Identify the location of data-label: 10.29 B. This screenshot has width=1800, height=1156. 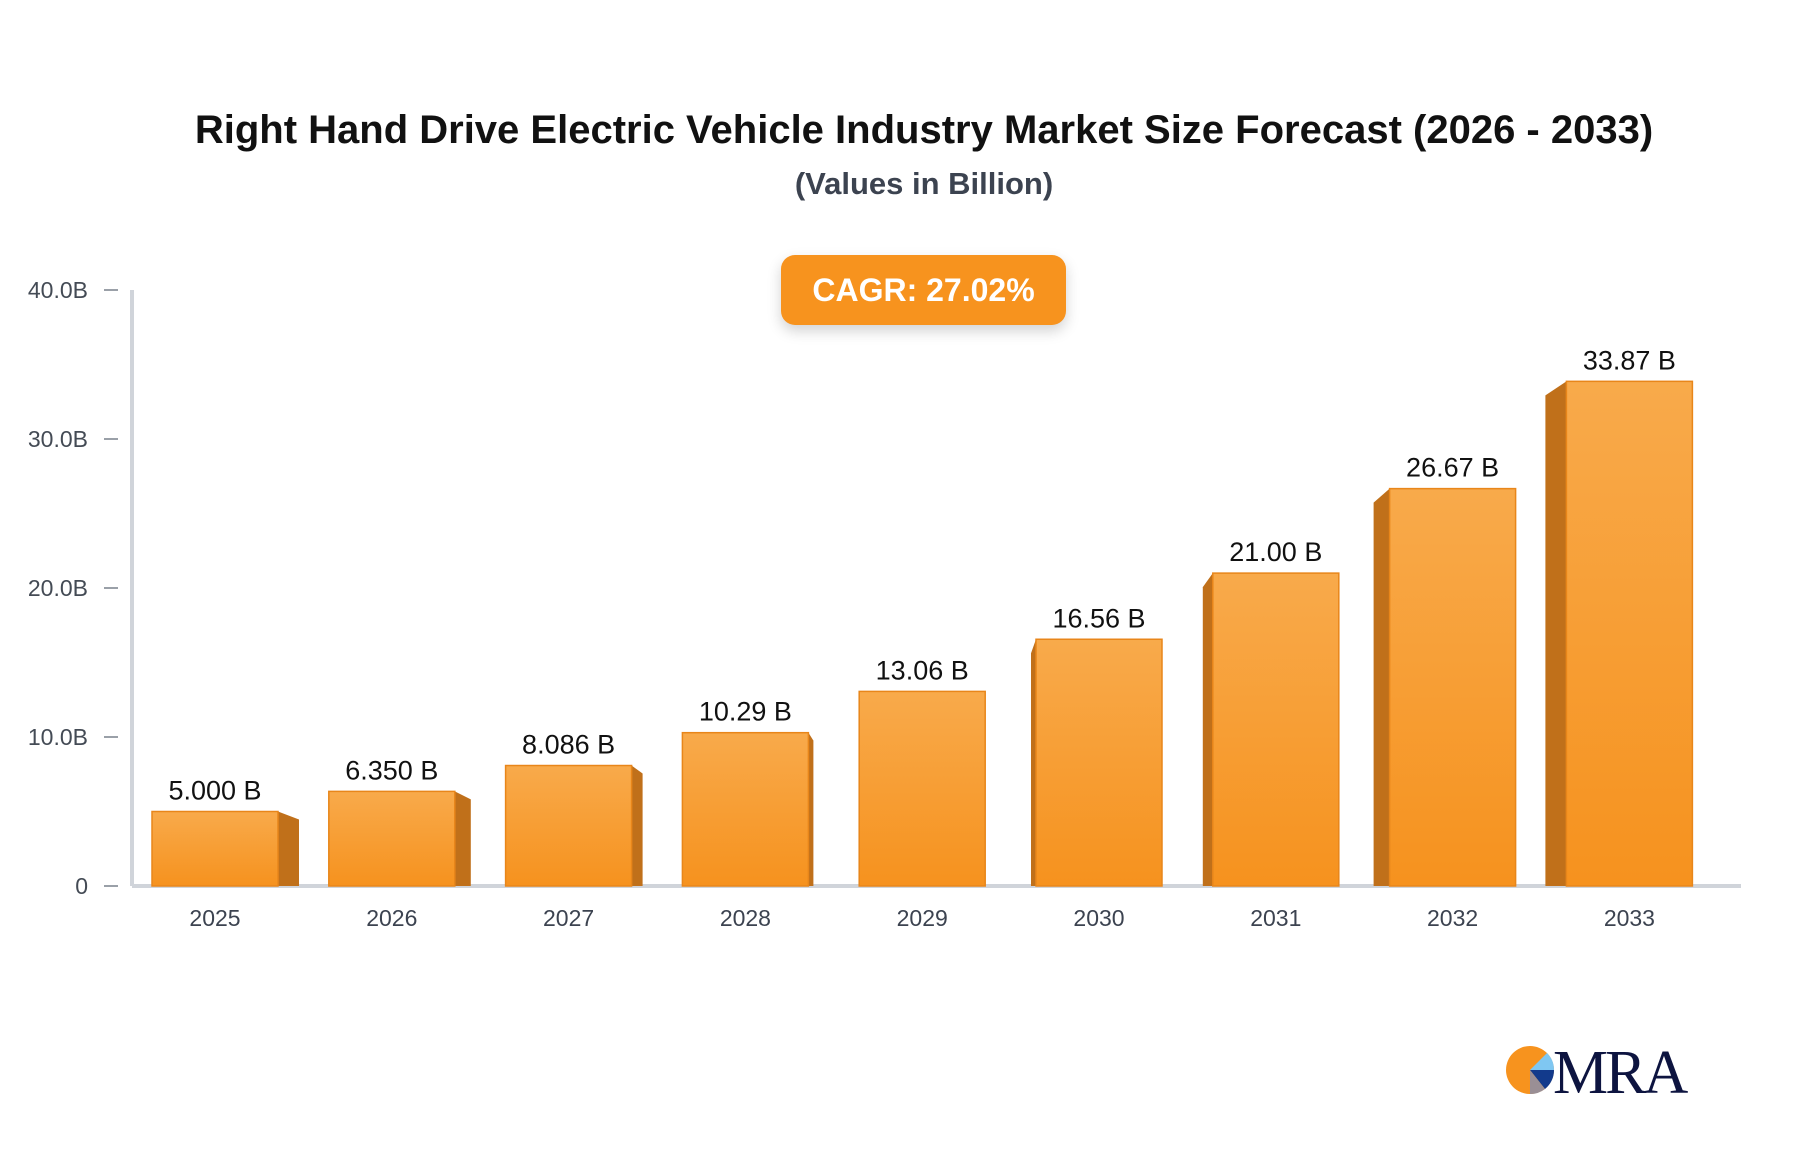
(745, 712).